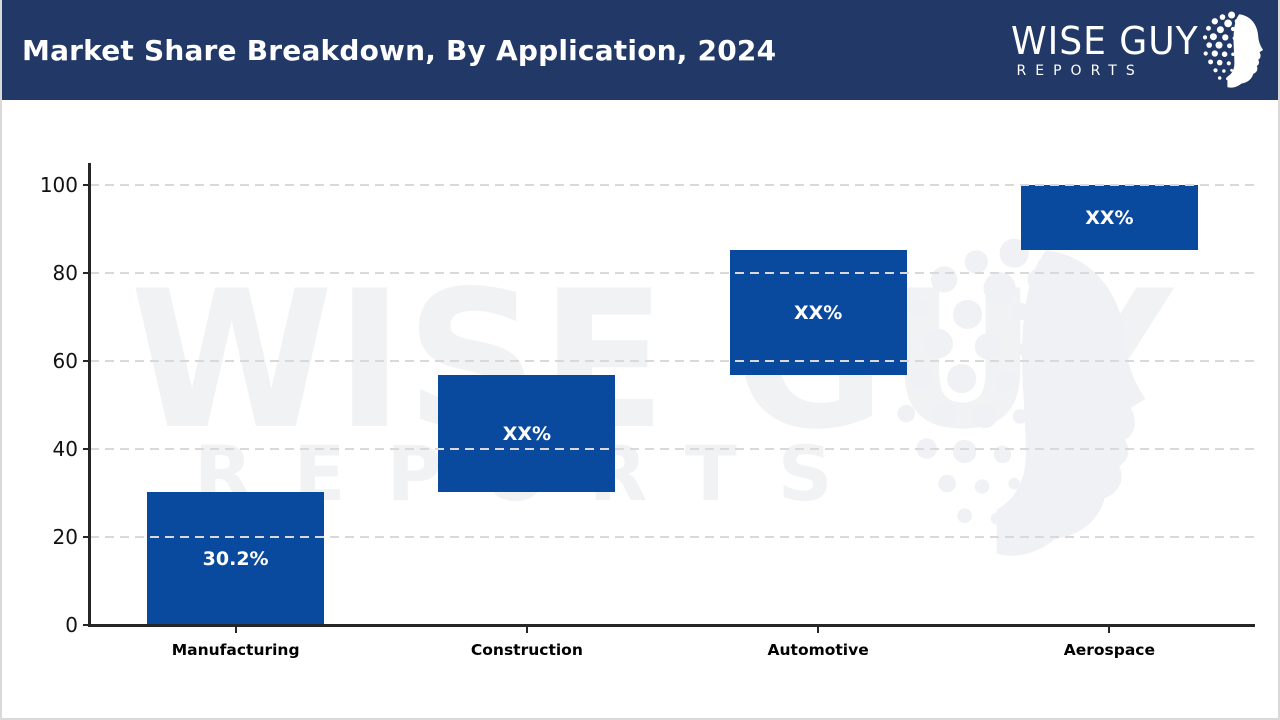  I want to click on y-tick-label: 80, so click(65, 273).